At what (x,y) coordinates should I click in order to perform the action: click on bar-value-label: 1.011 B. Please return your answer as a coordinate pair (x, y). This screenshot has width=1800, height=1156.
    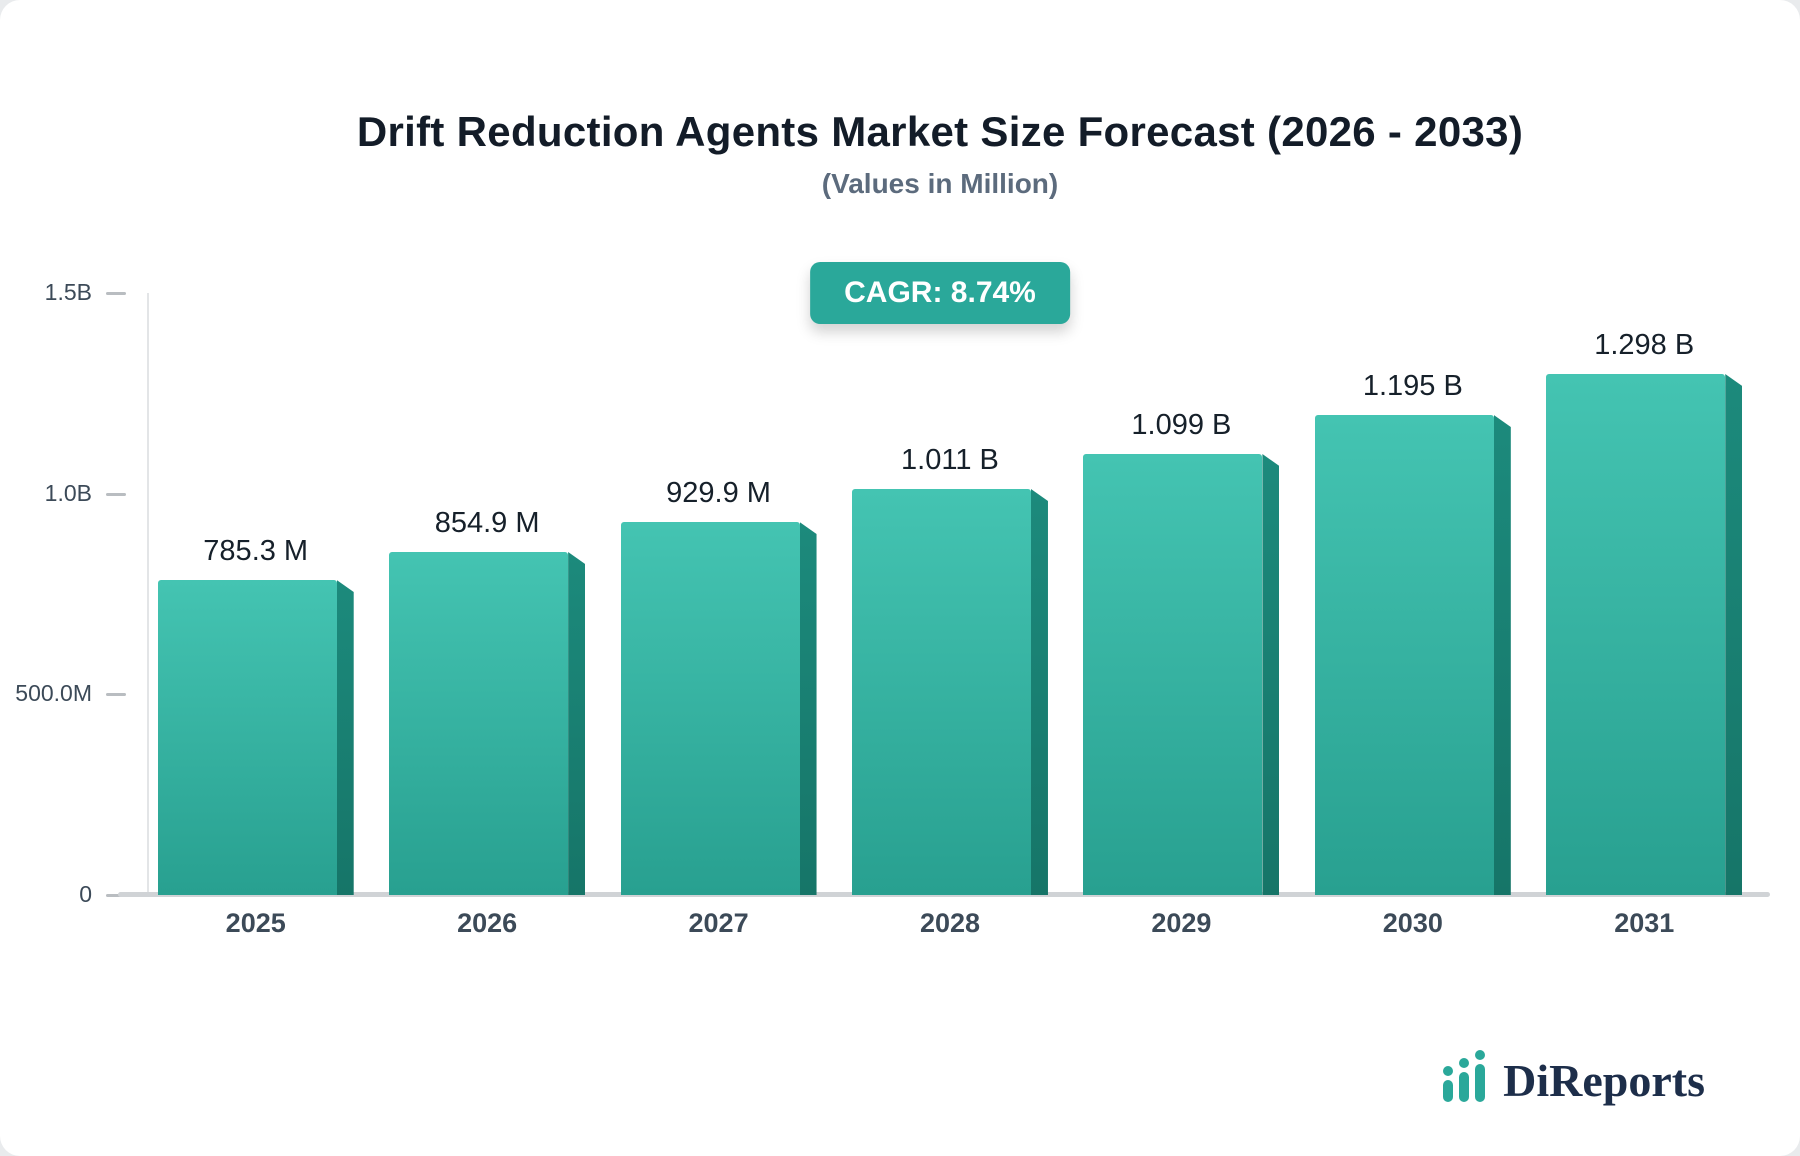
    Looking at the image, I should click on (950, 460).